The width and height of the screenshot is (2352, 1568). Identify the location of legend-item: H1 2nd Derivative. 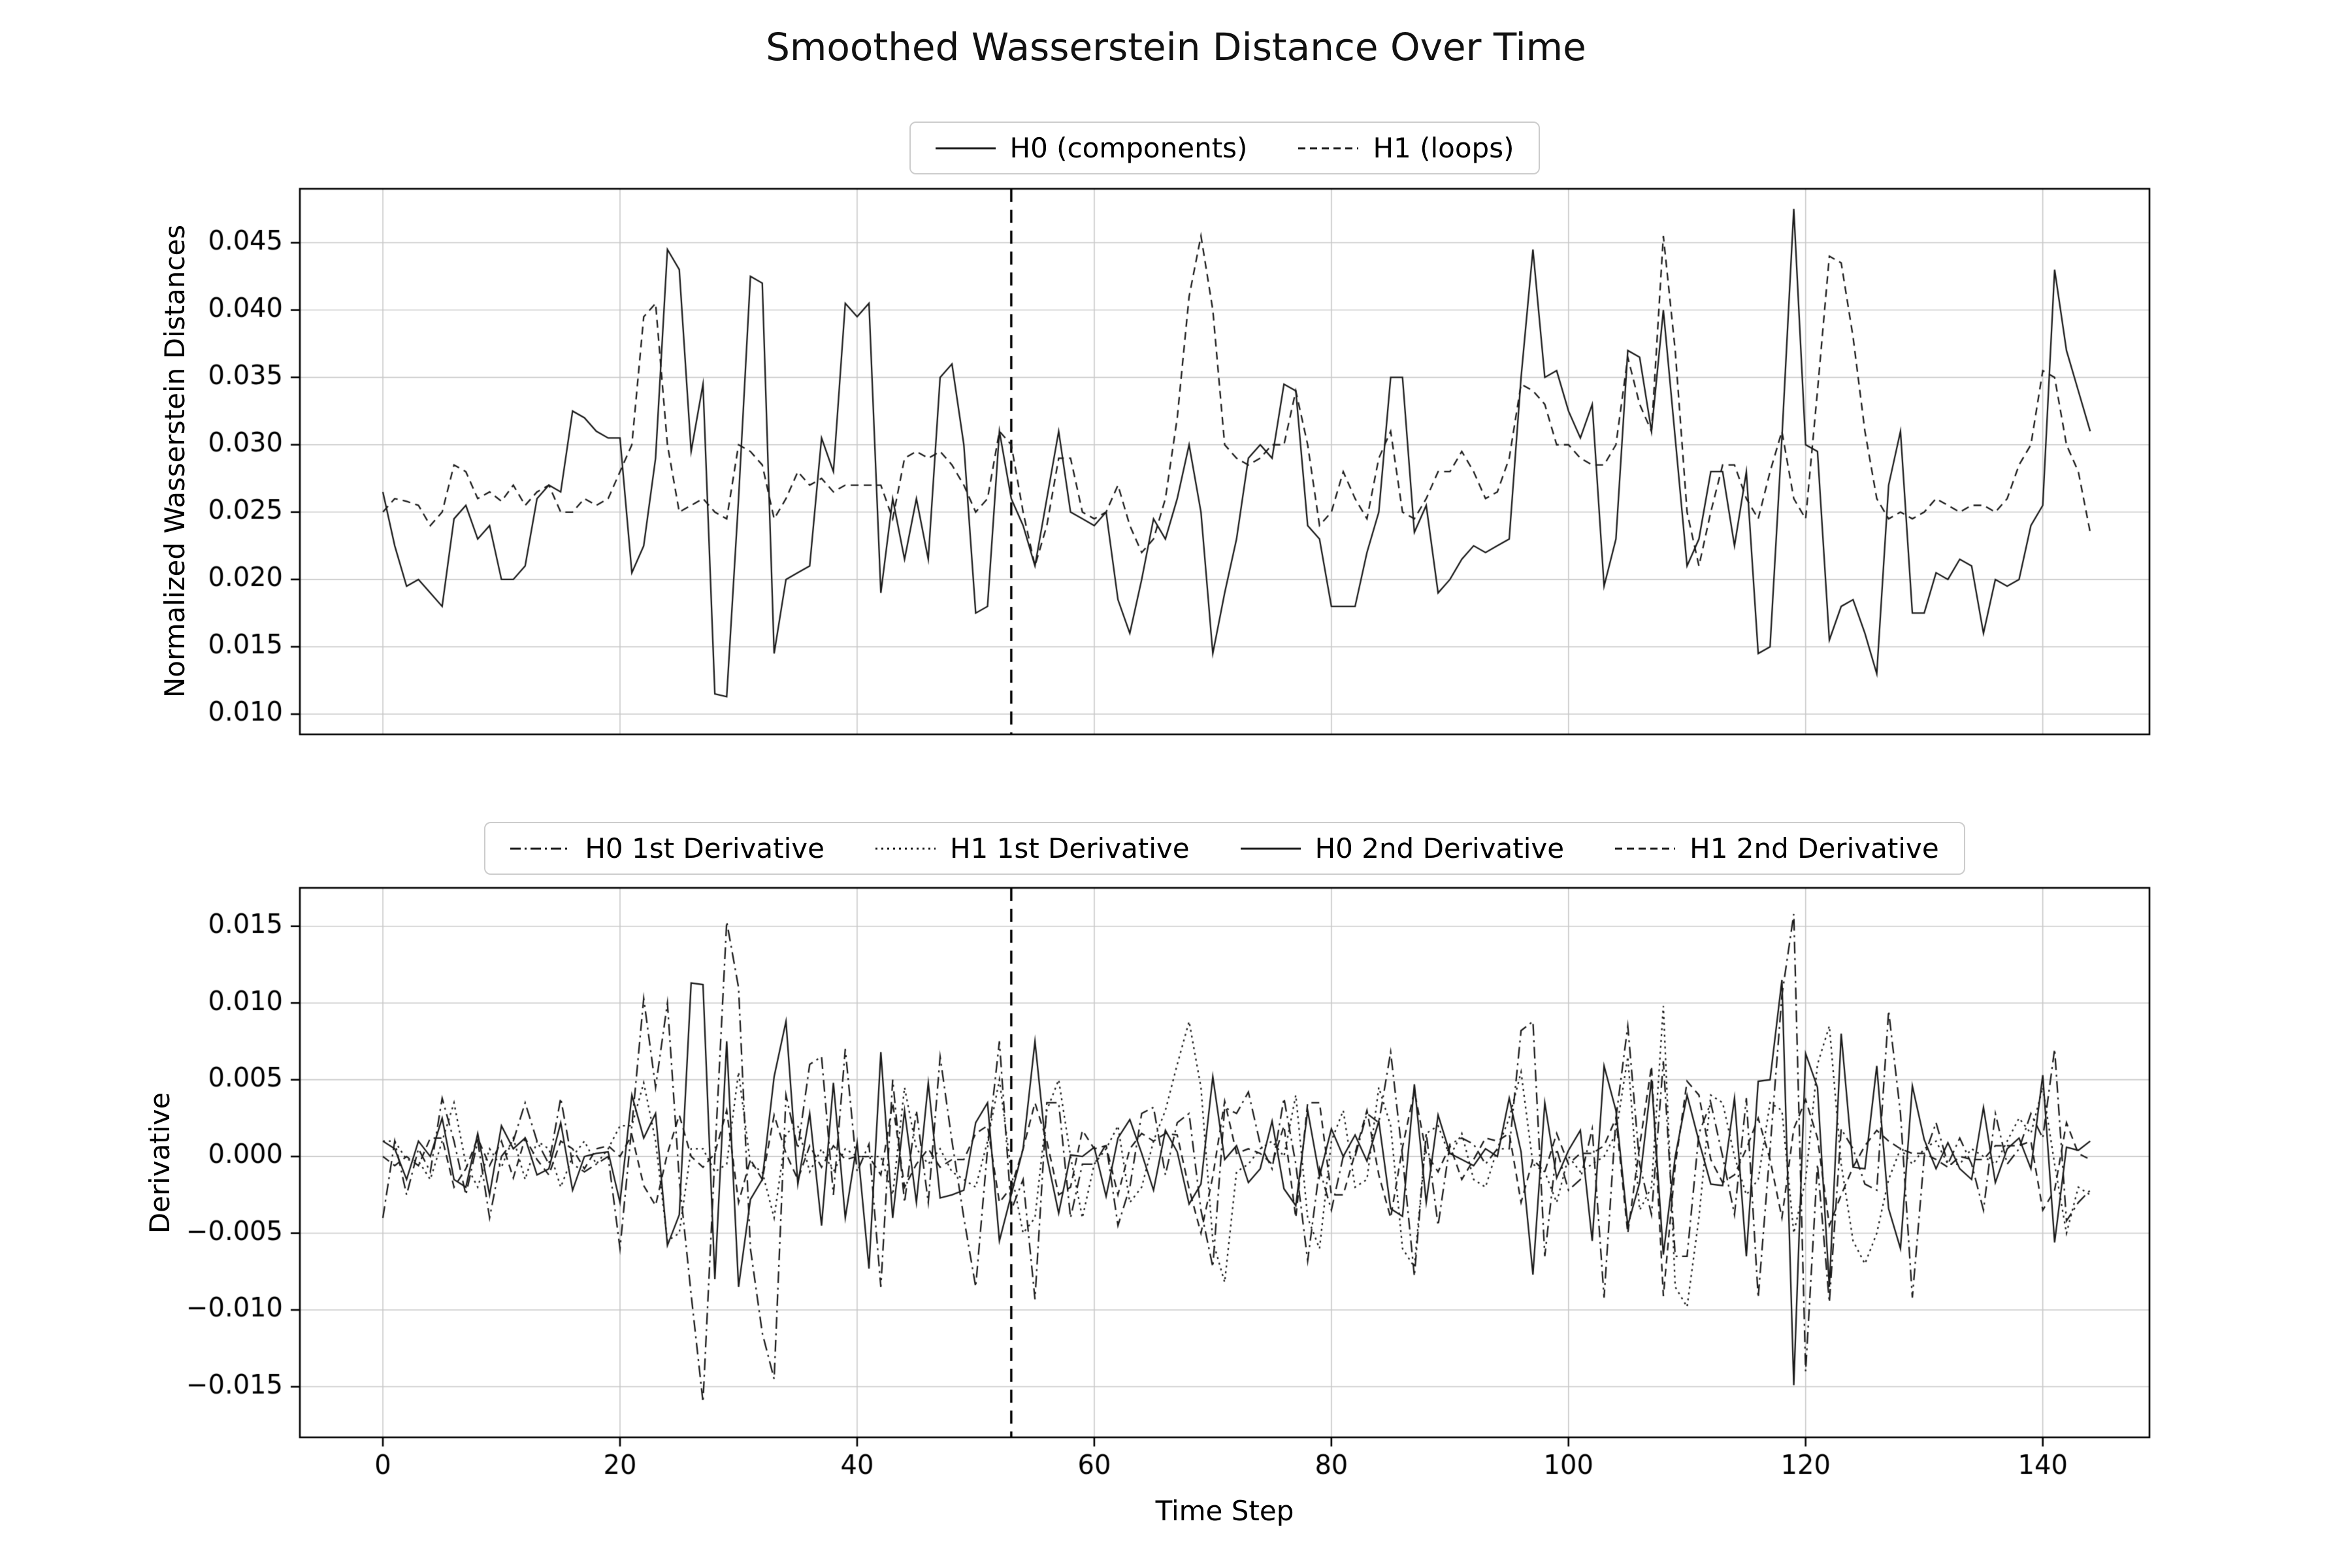
(1777, 848).